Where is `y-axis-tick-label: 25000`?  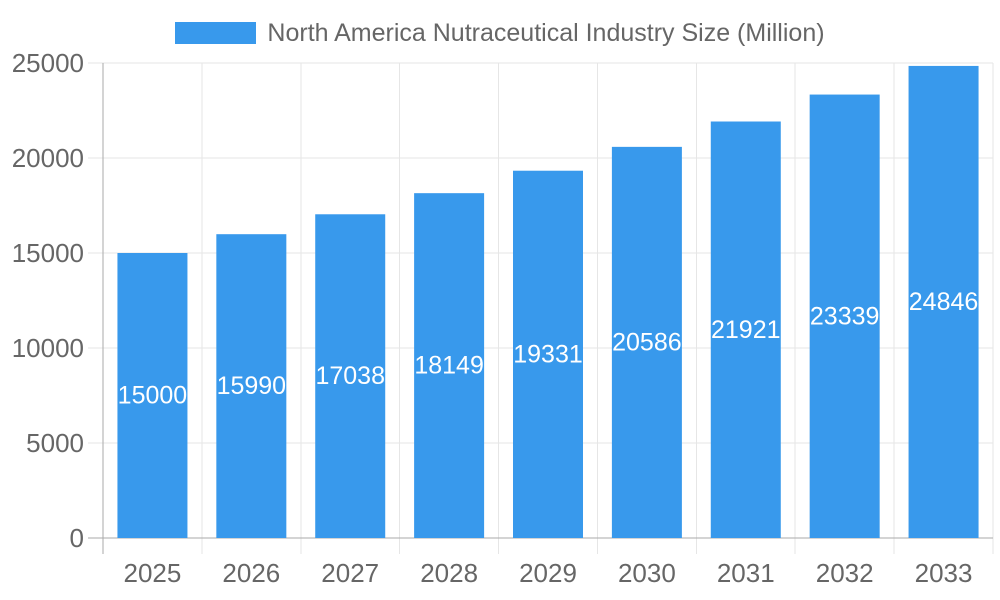 y-axis-tick-label: 25000 is located at coordinates (48, 63).